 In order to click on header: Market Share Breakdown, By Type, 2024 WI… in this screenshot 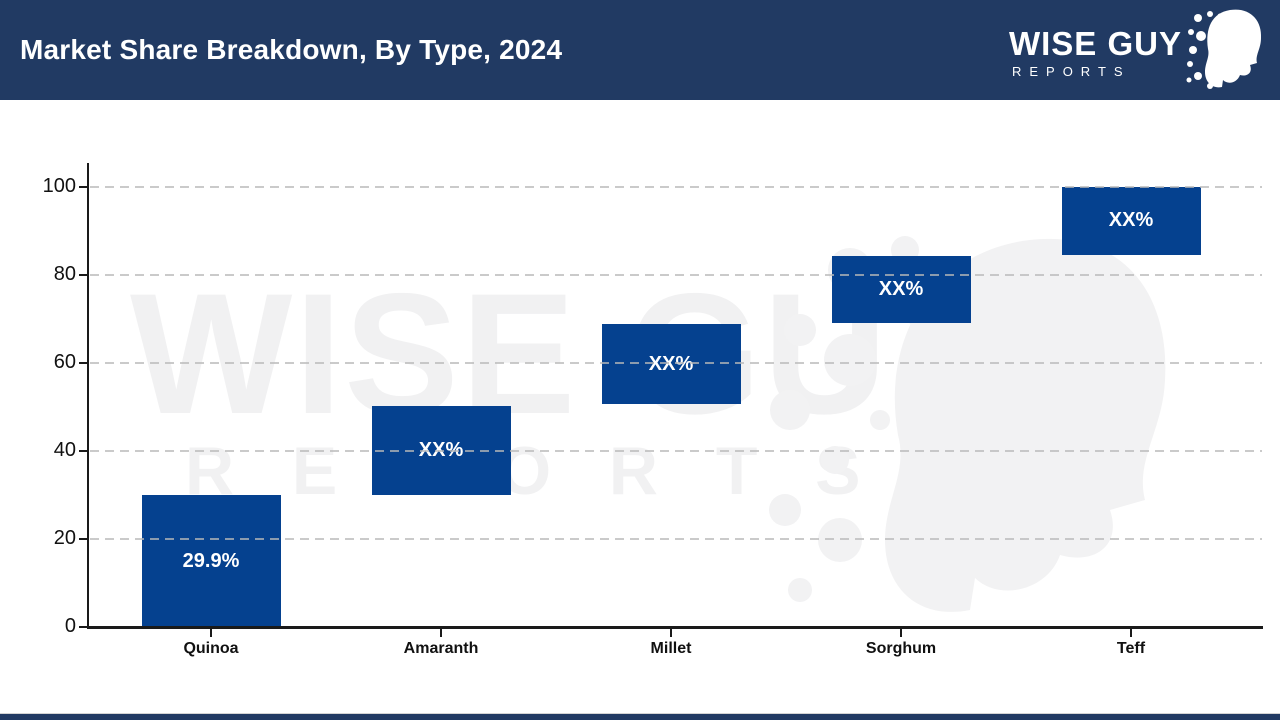, I will do `click(640, 50)`.